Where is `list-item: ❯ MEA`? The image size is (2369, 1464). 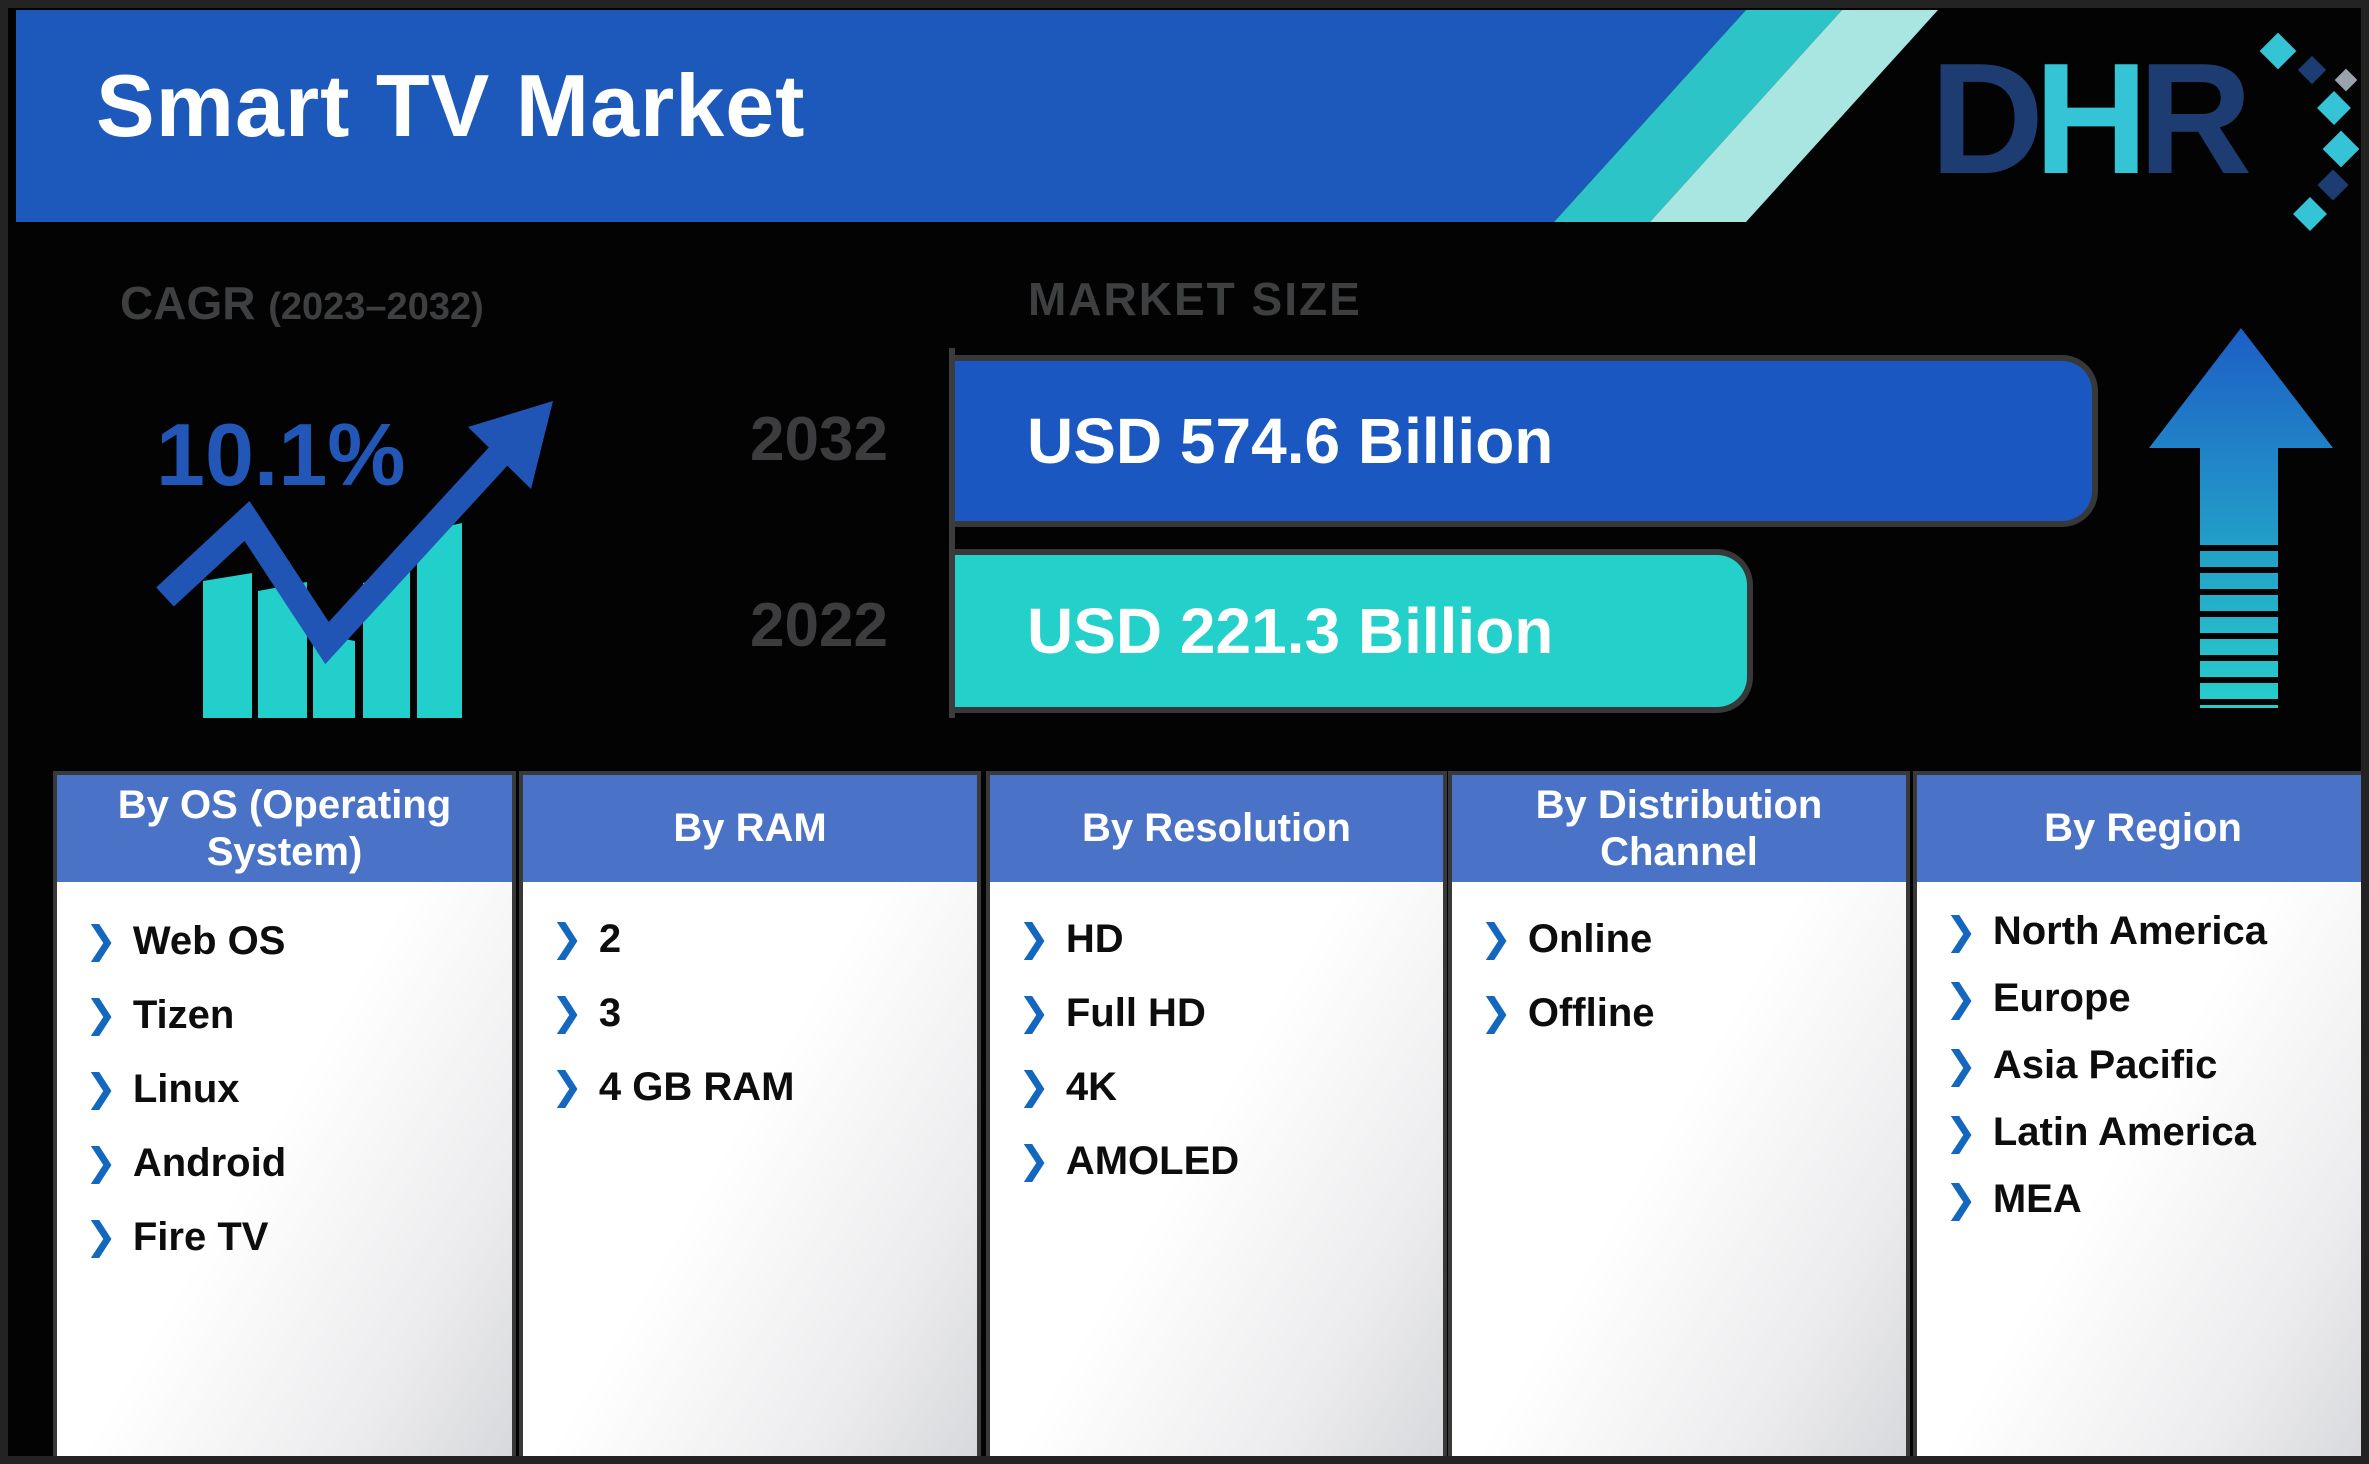 list-item: ❯ MEA is located at coordinates (2013, 1199).